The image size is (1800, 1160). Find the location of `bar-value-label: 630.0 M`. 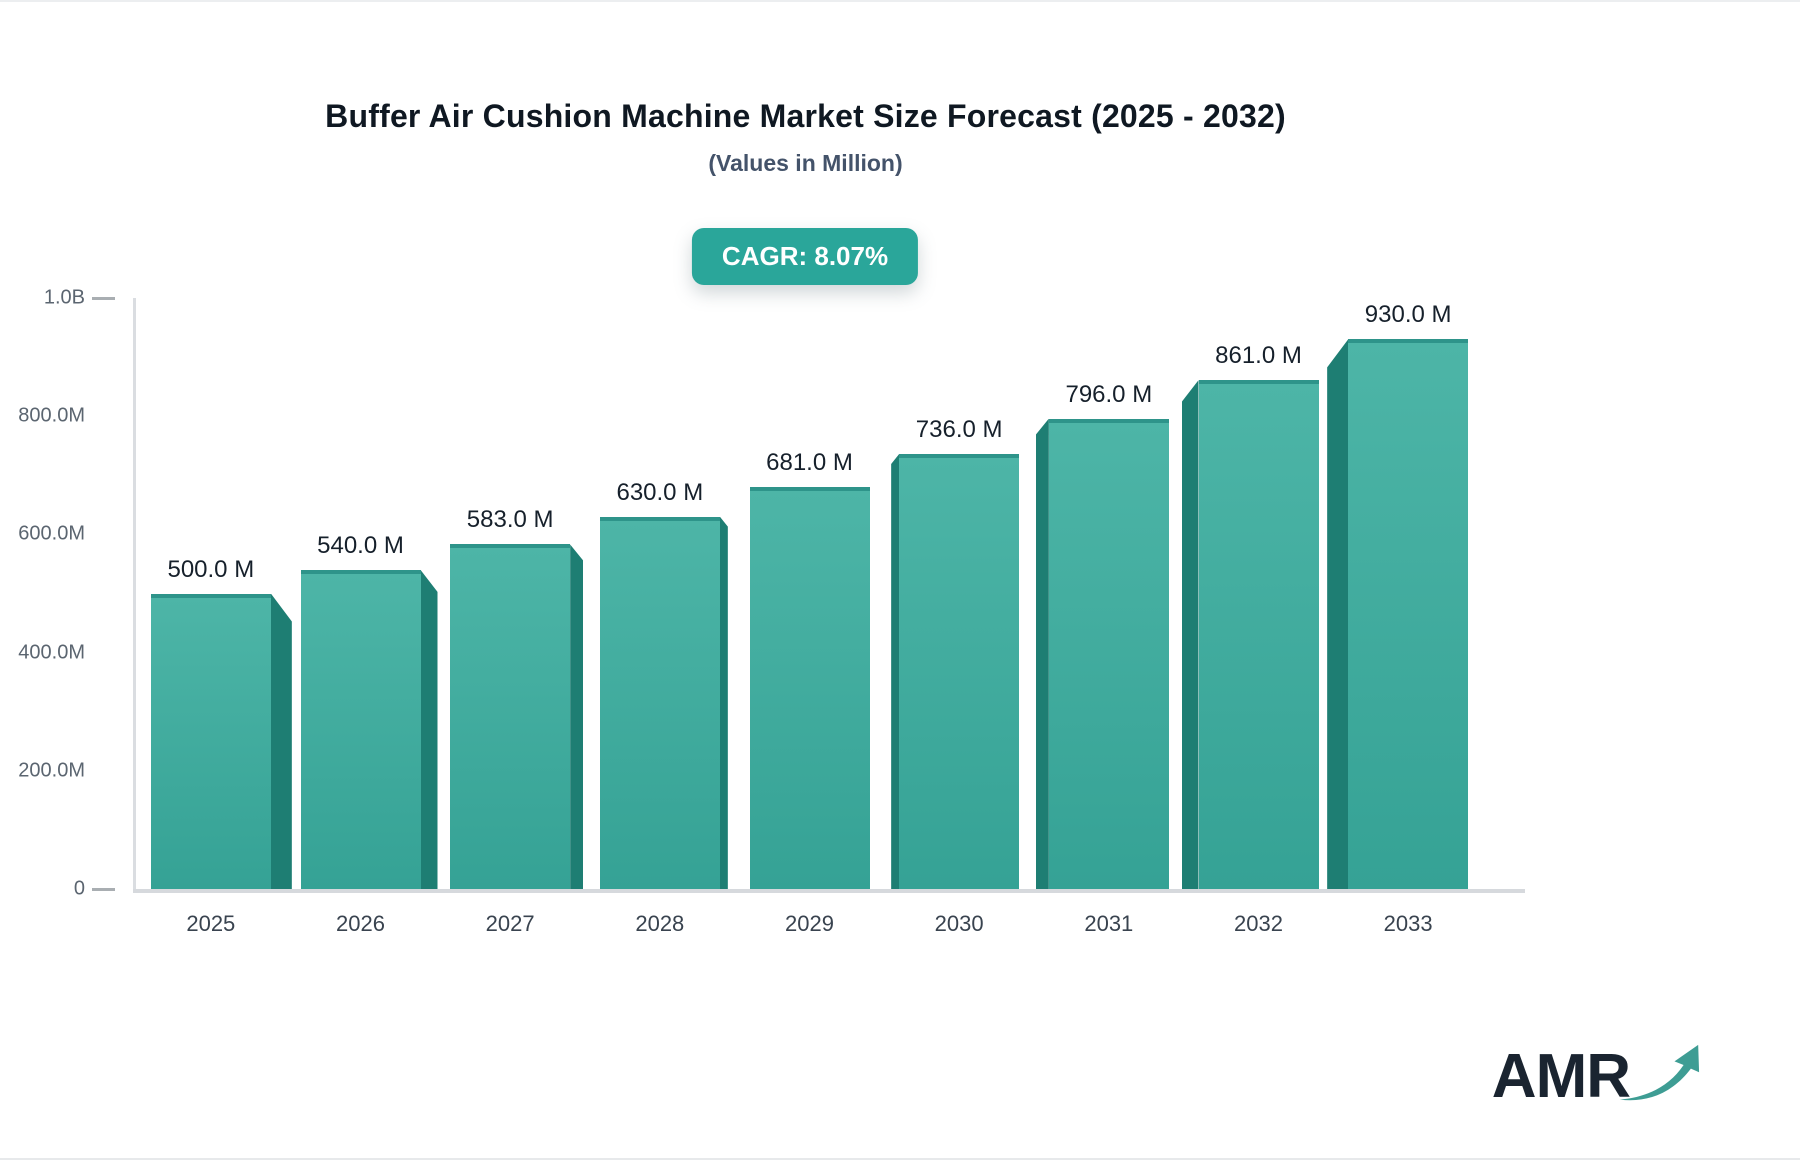

bar-value-label: 630.0 M is located at coordinates (660, 492).